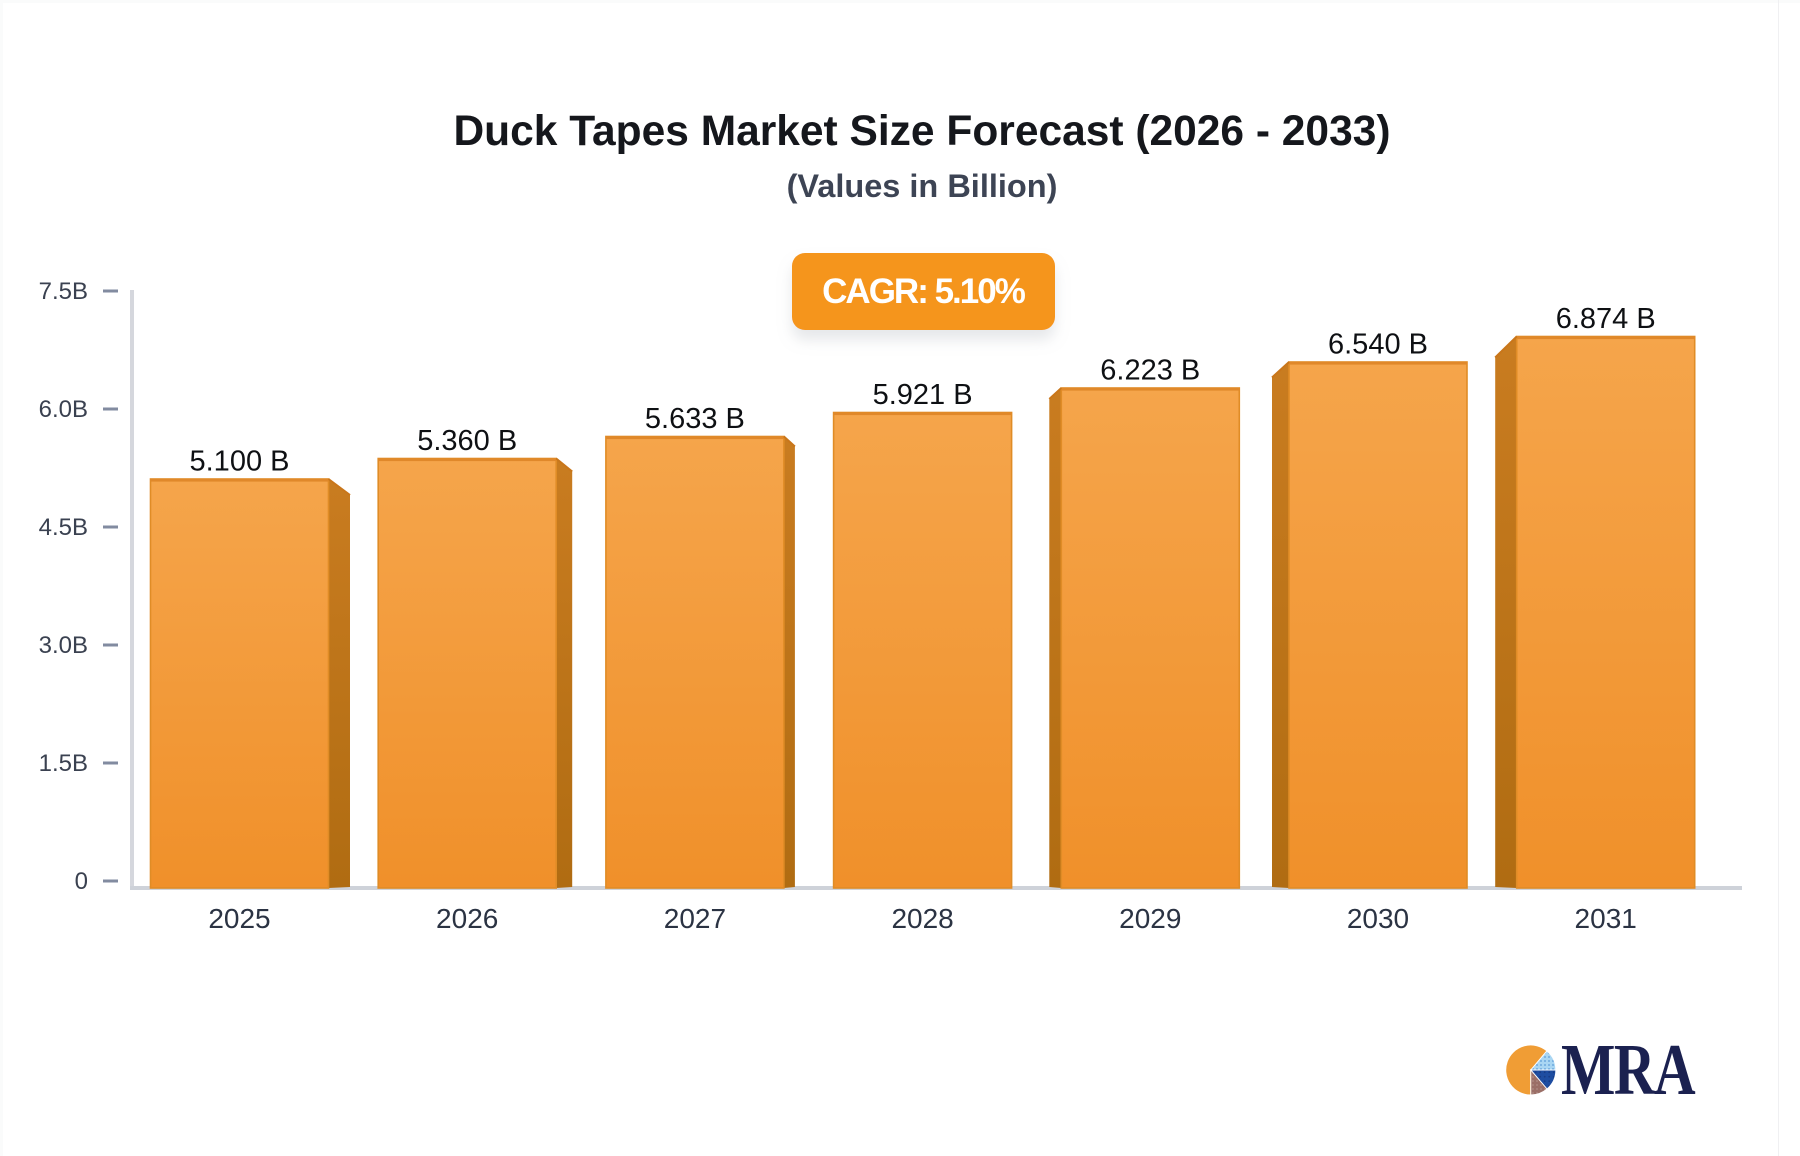  What do you see at coordinates (1378, 345) in the screenshot?
I see `svg-text: 6.540 B` at bounding box center [1378, 345].